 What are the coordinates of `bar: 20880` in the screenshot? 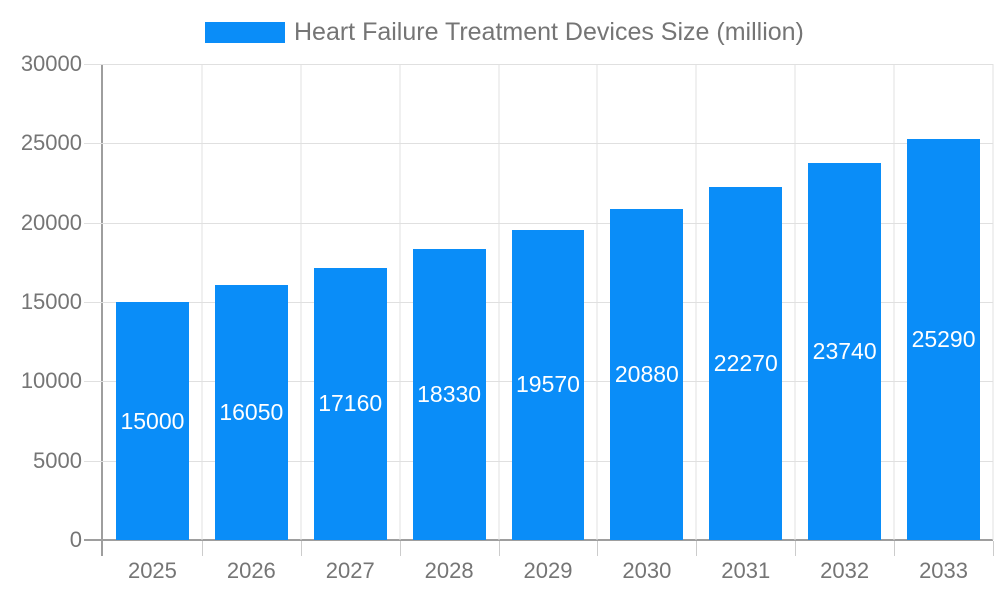 It's located at (647, 374).